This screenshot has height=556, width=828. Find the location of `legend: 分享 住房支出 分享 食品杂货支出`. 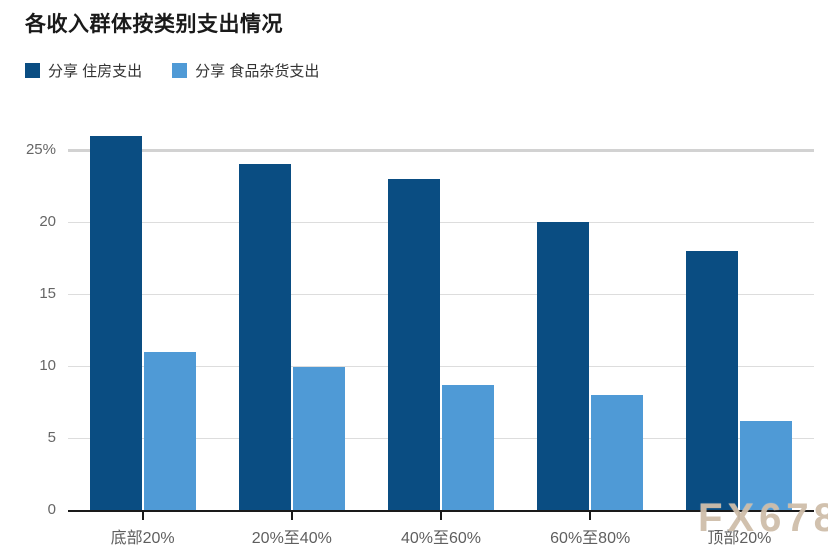

legend: 分享 住房支出 分享 食品杂货支出 is located at coordinates (172, 70).